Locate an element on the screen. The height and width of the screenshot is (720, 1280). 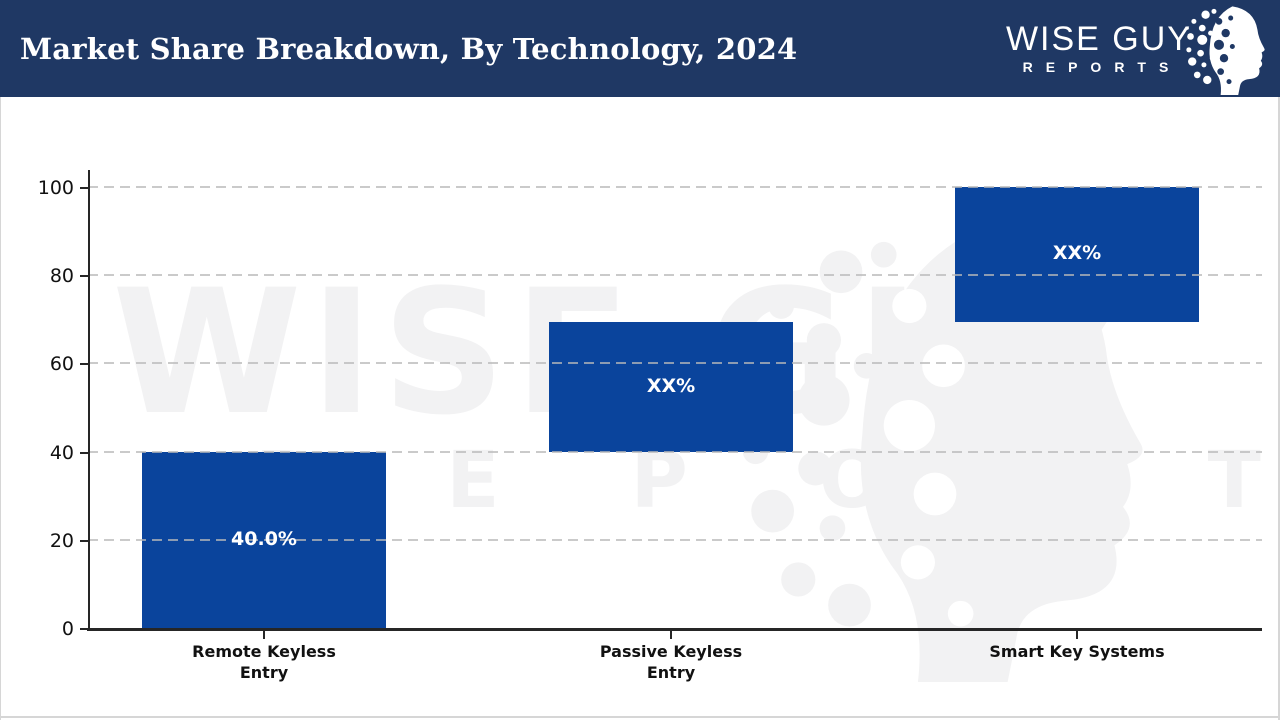
page-border-right is located at coordinates (1279, 408).